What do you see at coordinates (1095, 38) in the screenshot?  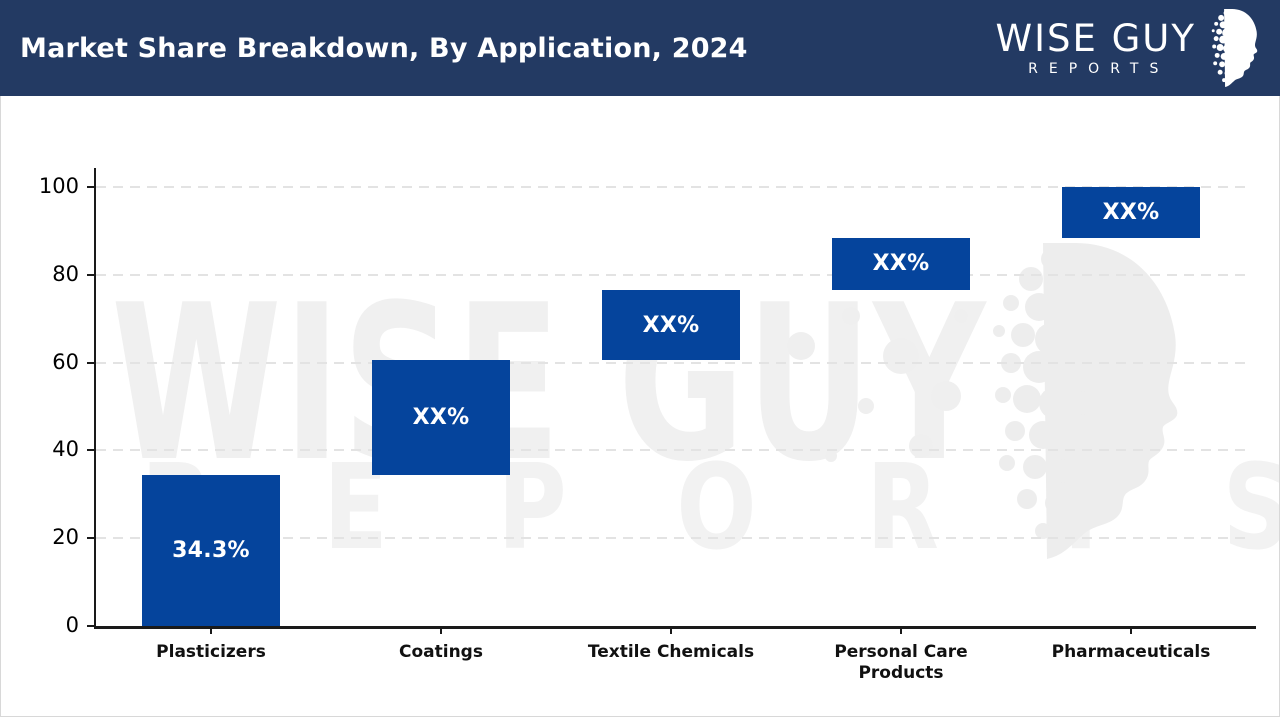 I see `brand-name: WISE GUY` at bounding box center [1095, 38].